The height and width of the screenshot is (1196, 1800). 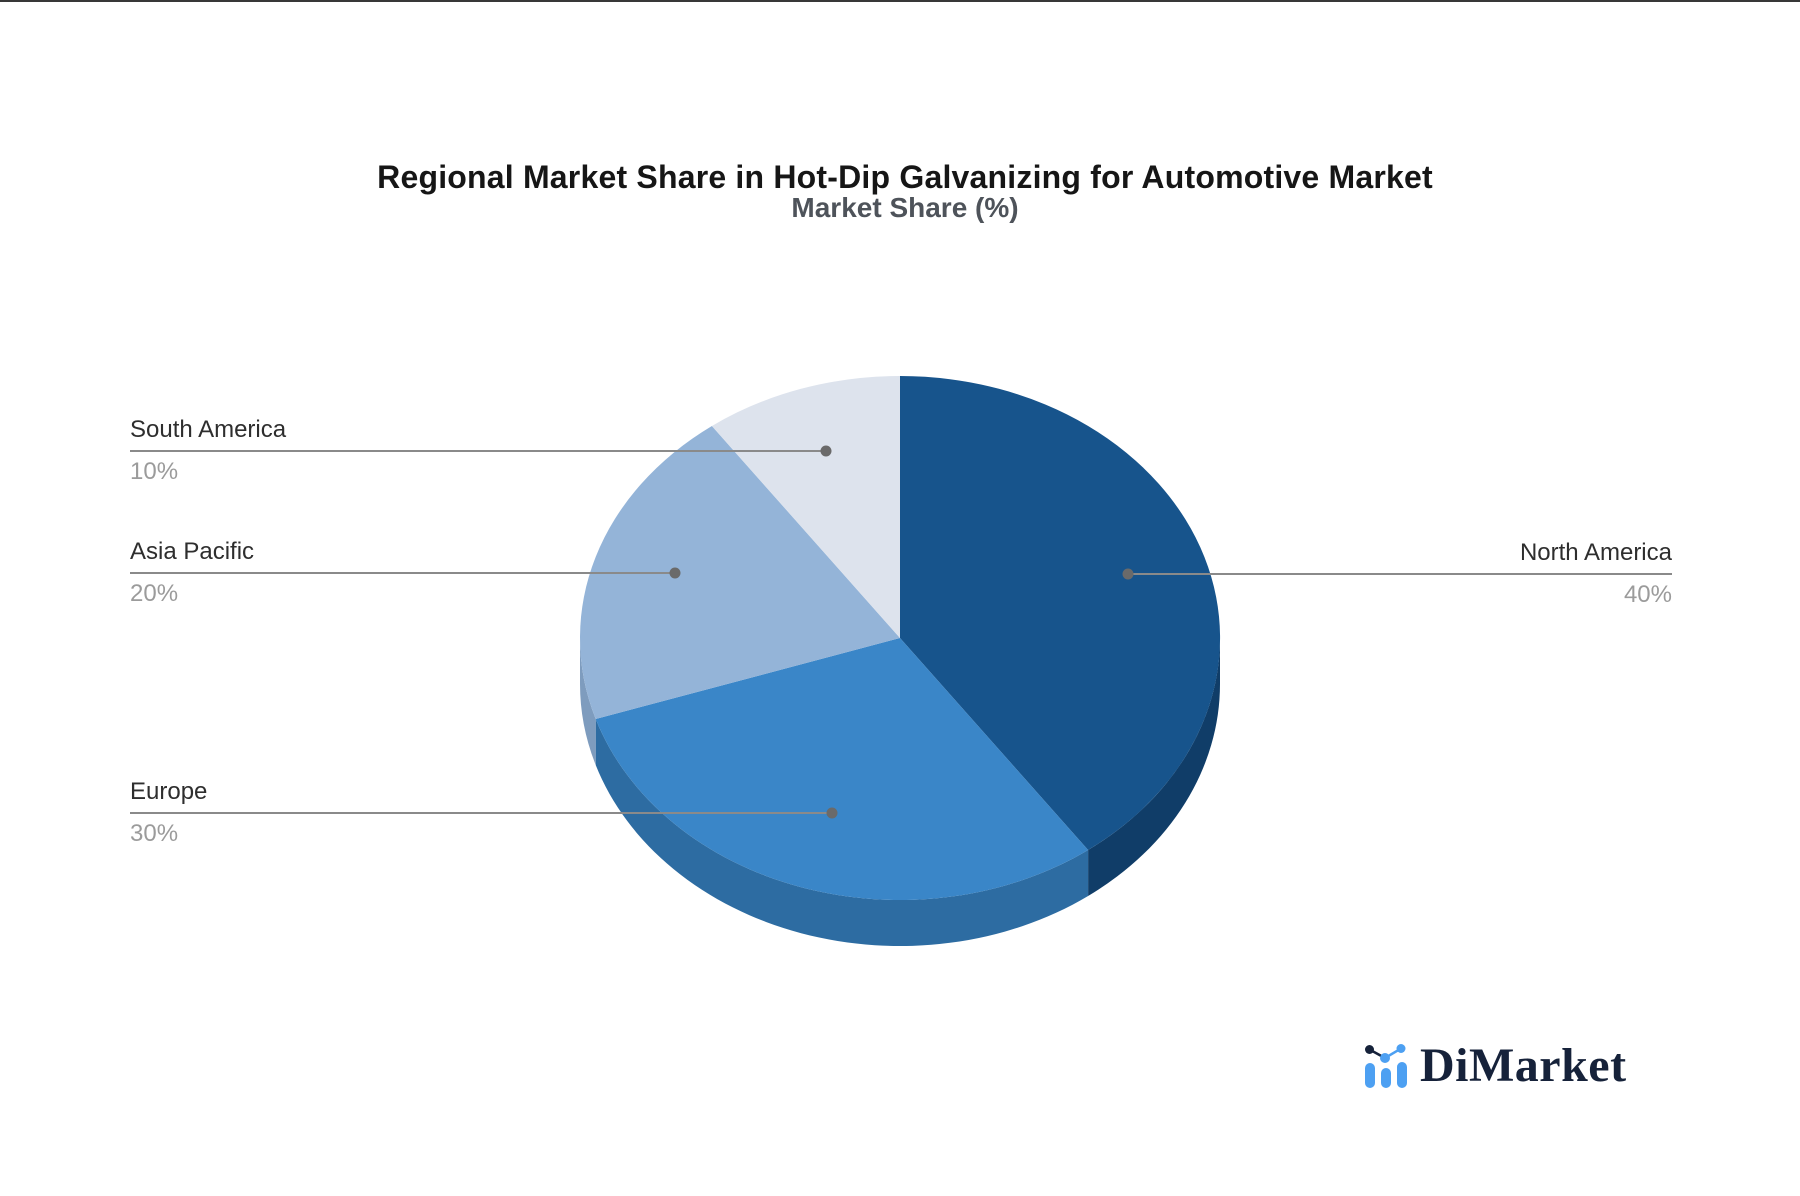 What do you see at coordinates (675, 573) in the screenshot?
I see `leader-dot-asia-pacific` at bounding box center [675, 573].